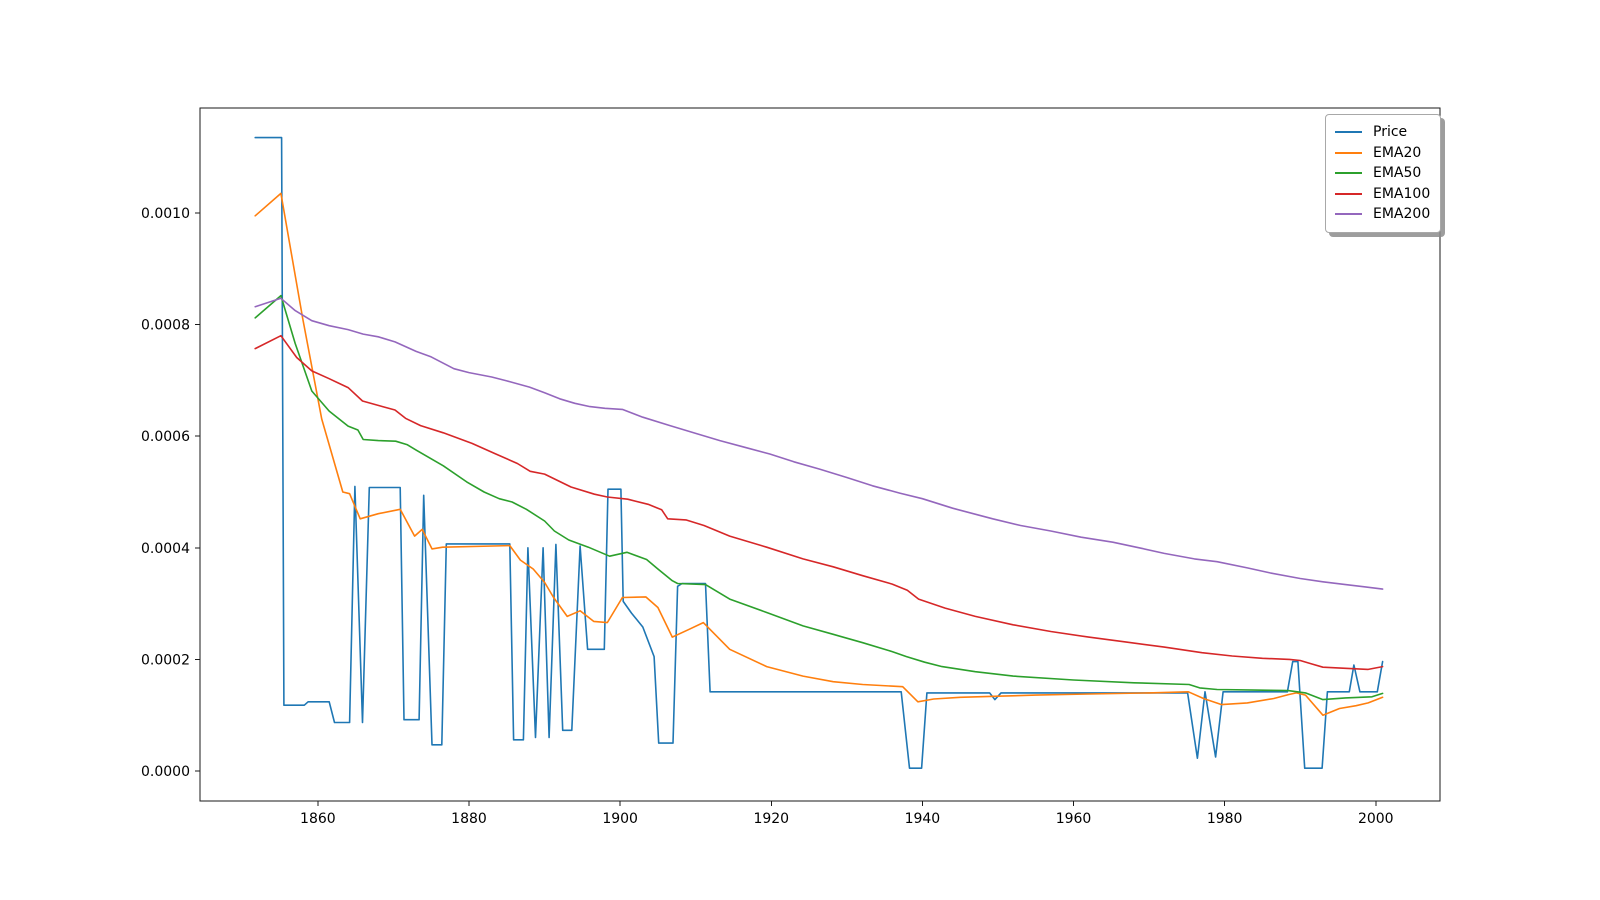 The height and width of the screenshot is (900, 1600). What do you see at coordinates (1390, 132) in the screenshot?
I see `legend-label: Price` at bounding box center [1390, 132].